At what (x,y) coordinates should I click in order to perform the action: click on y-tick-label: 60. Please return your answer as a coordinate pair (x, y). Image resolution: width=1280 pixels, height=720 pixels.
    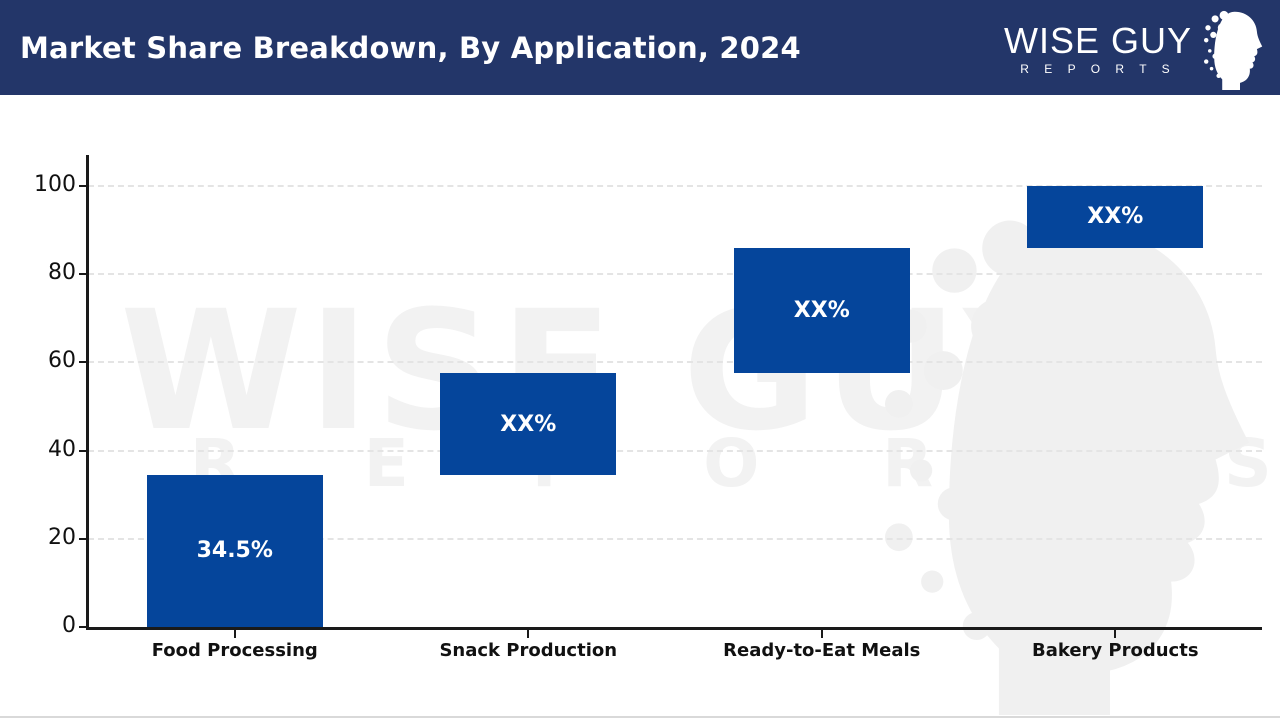
    Looking at the image, I should click on (62, 361).